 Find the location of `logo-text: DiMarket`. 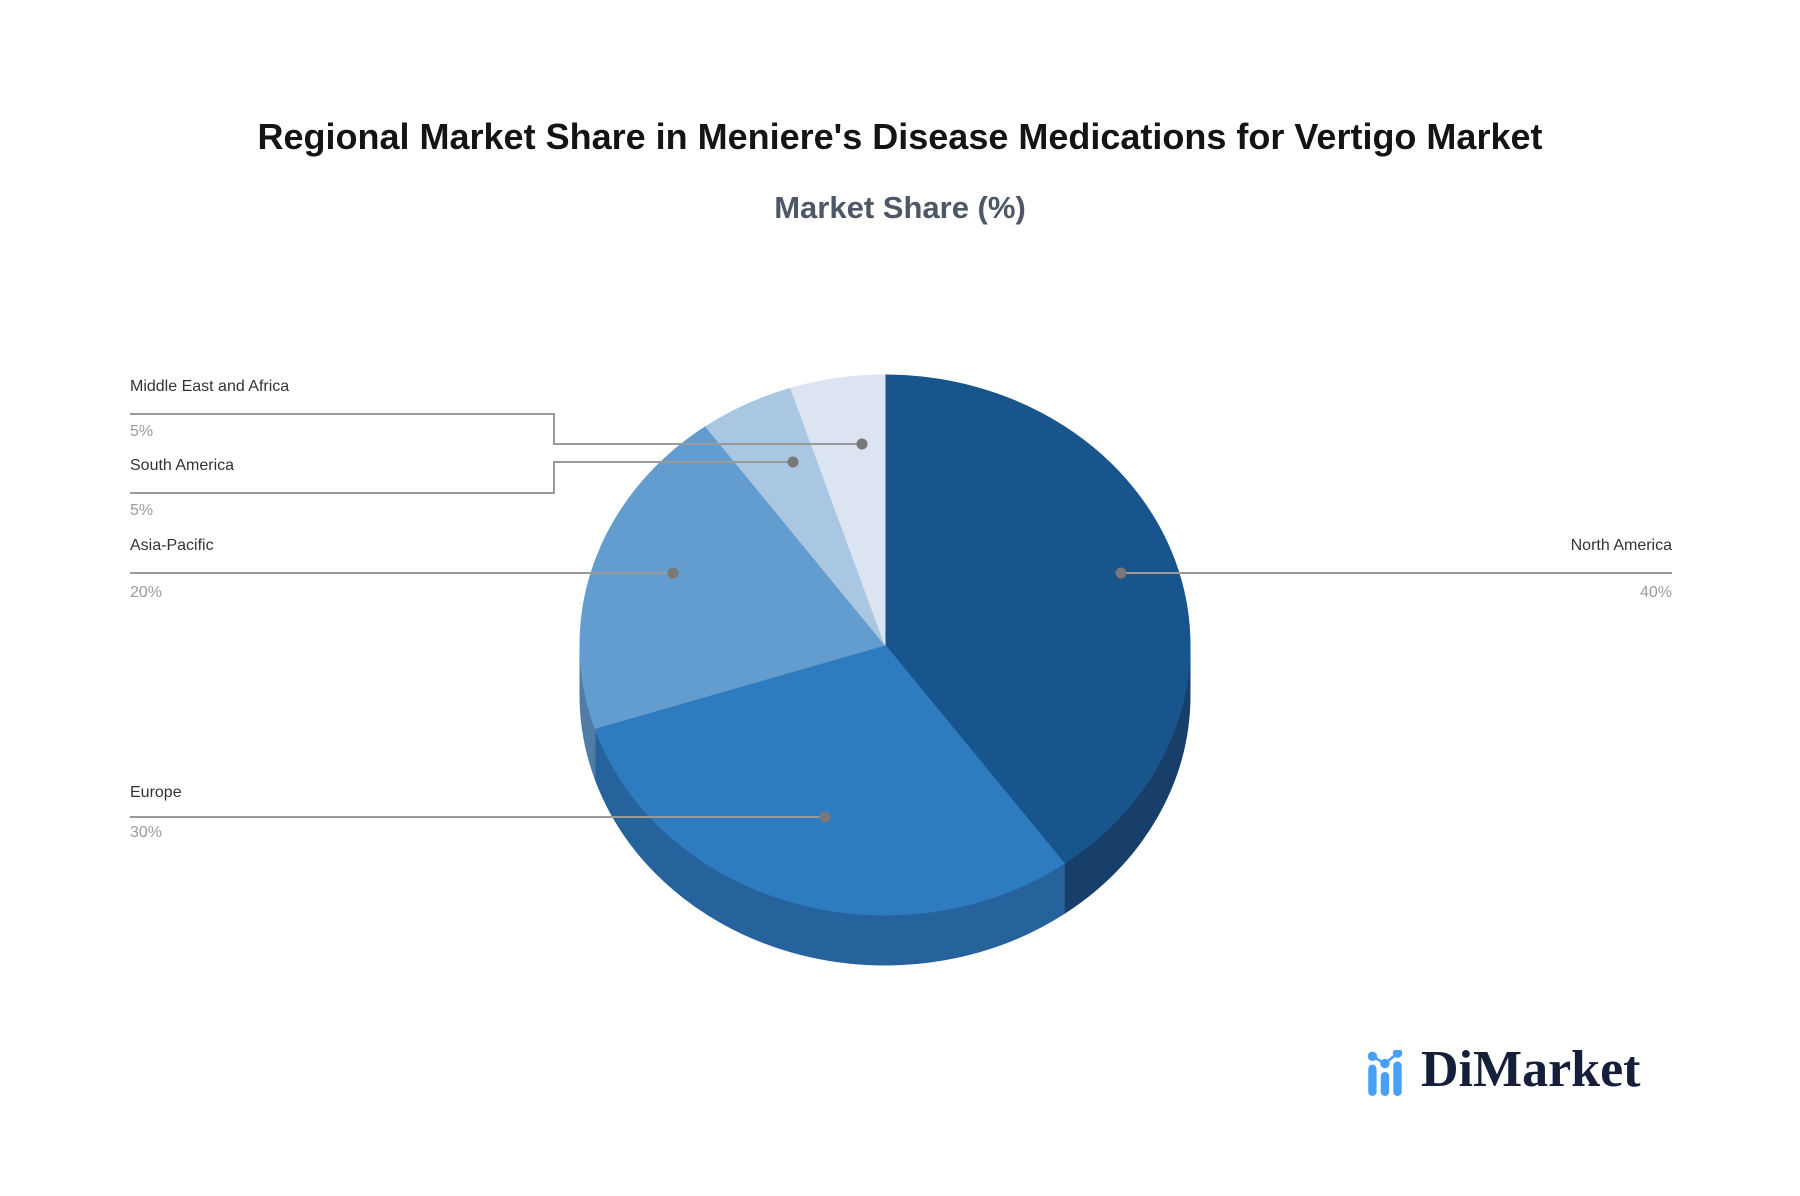

logo-text: DiMarket is located at coordinates (1531, 1069).